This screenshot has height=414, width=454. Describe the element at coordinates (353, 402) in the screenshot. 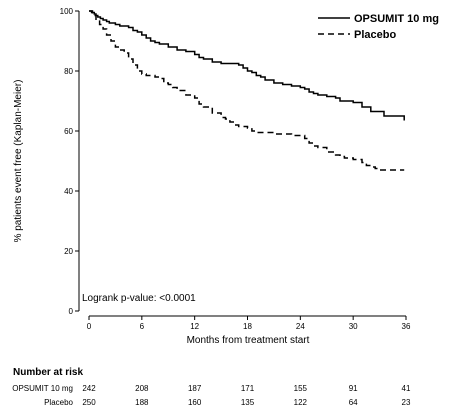

I see `risk-cell: 64` at that location.